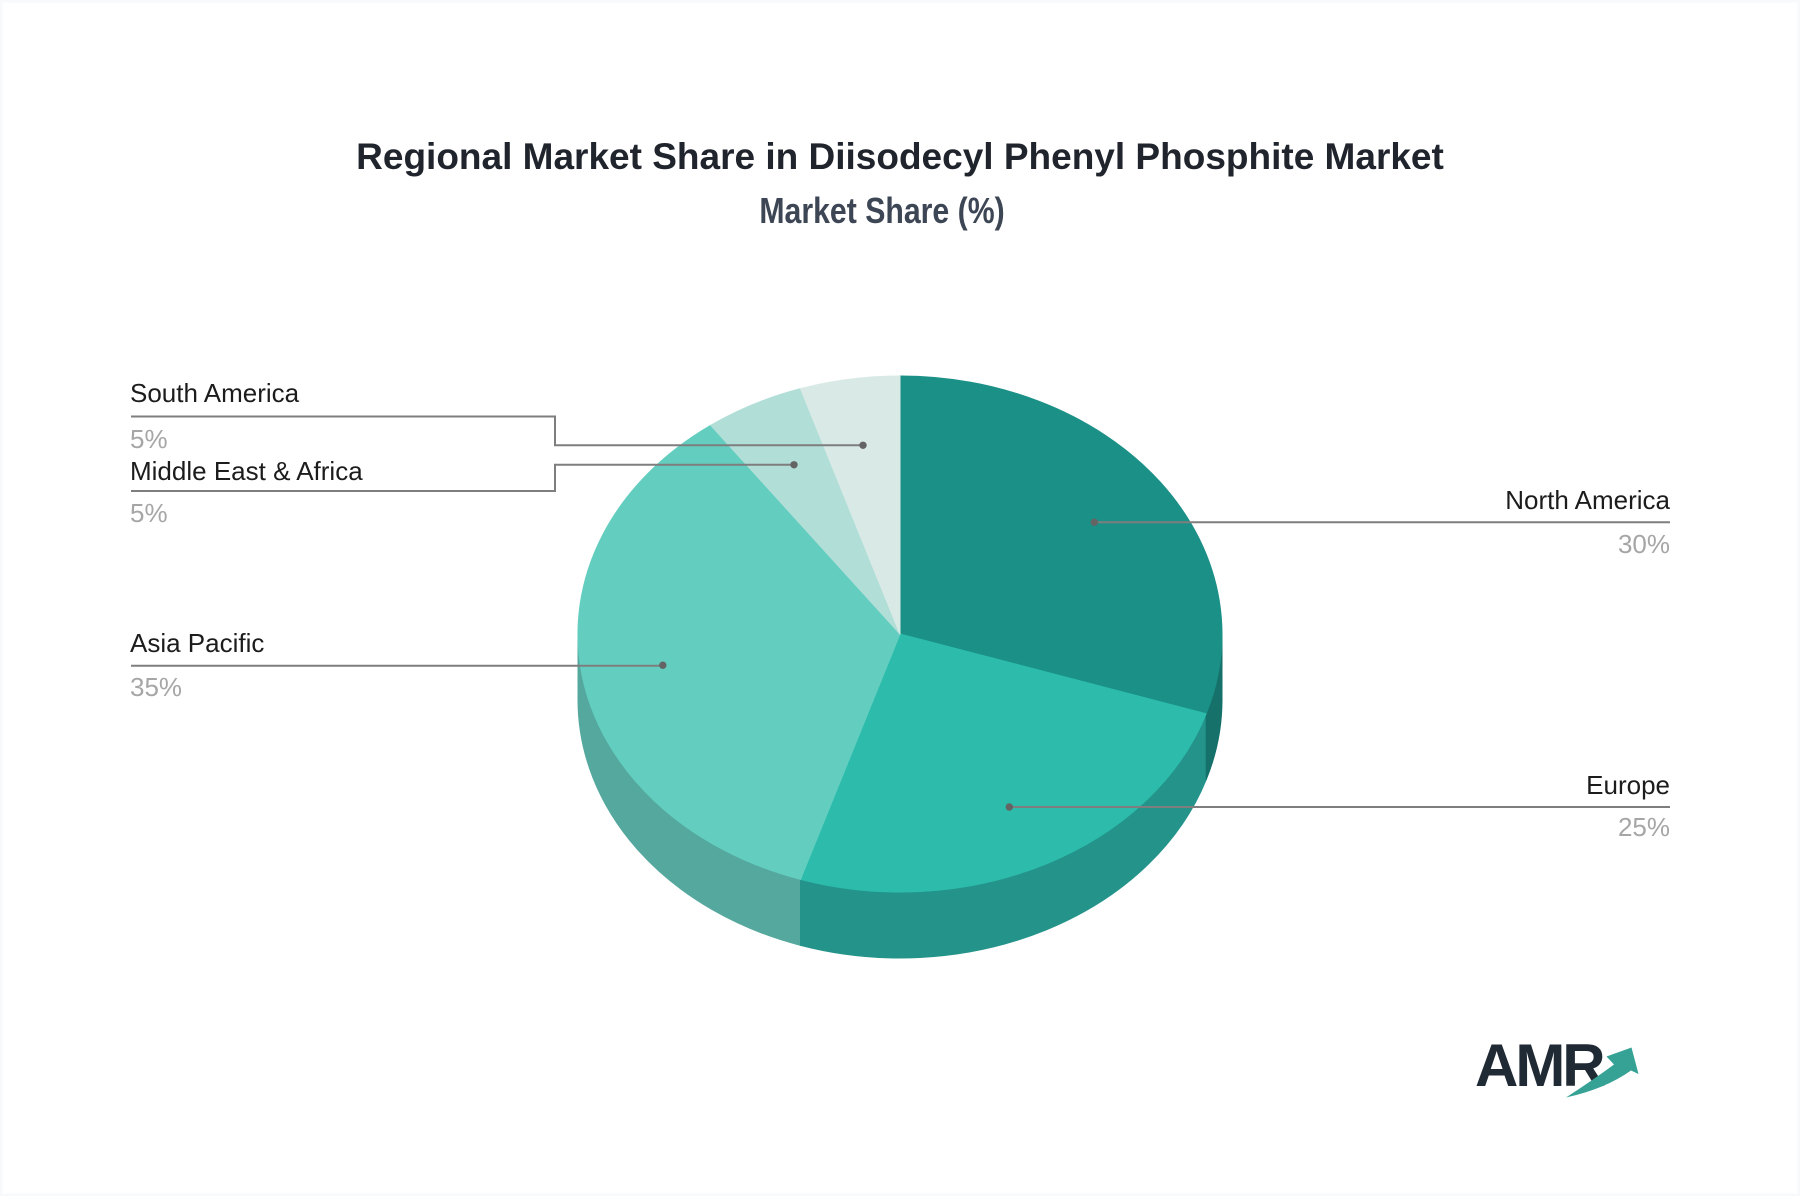 The height and width of the screenshot is (1196, 1800). What do you see at coordinates (1644, 827) in the screenshot?
I see `svg-text: 25%` at bounding box center [1644, 827].